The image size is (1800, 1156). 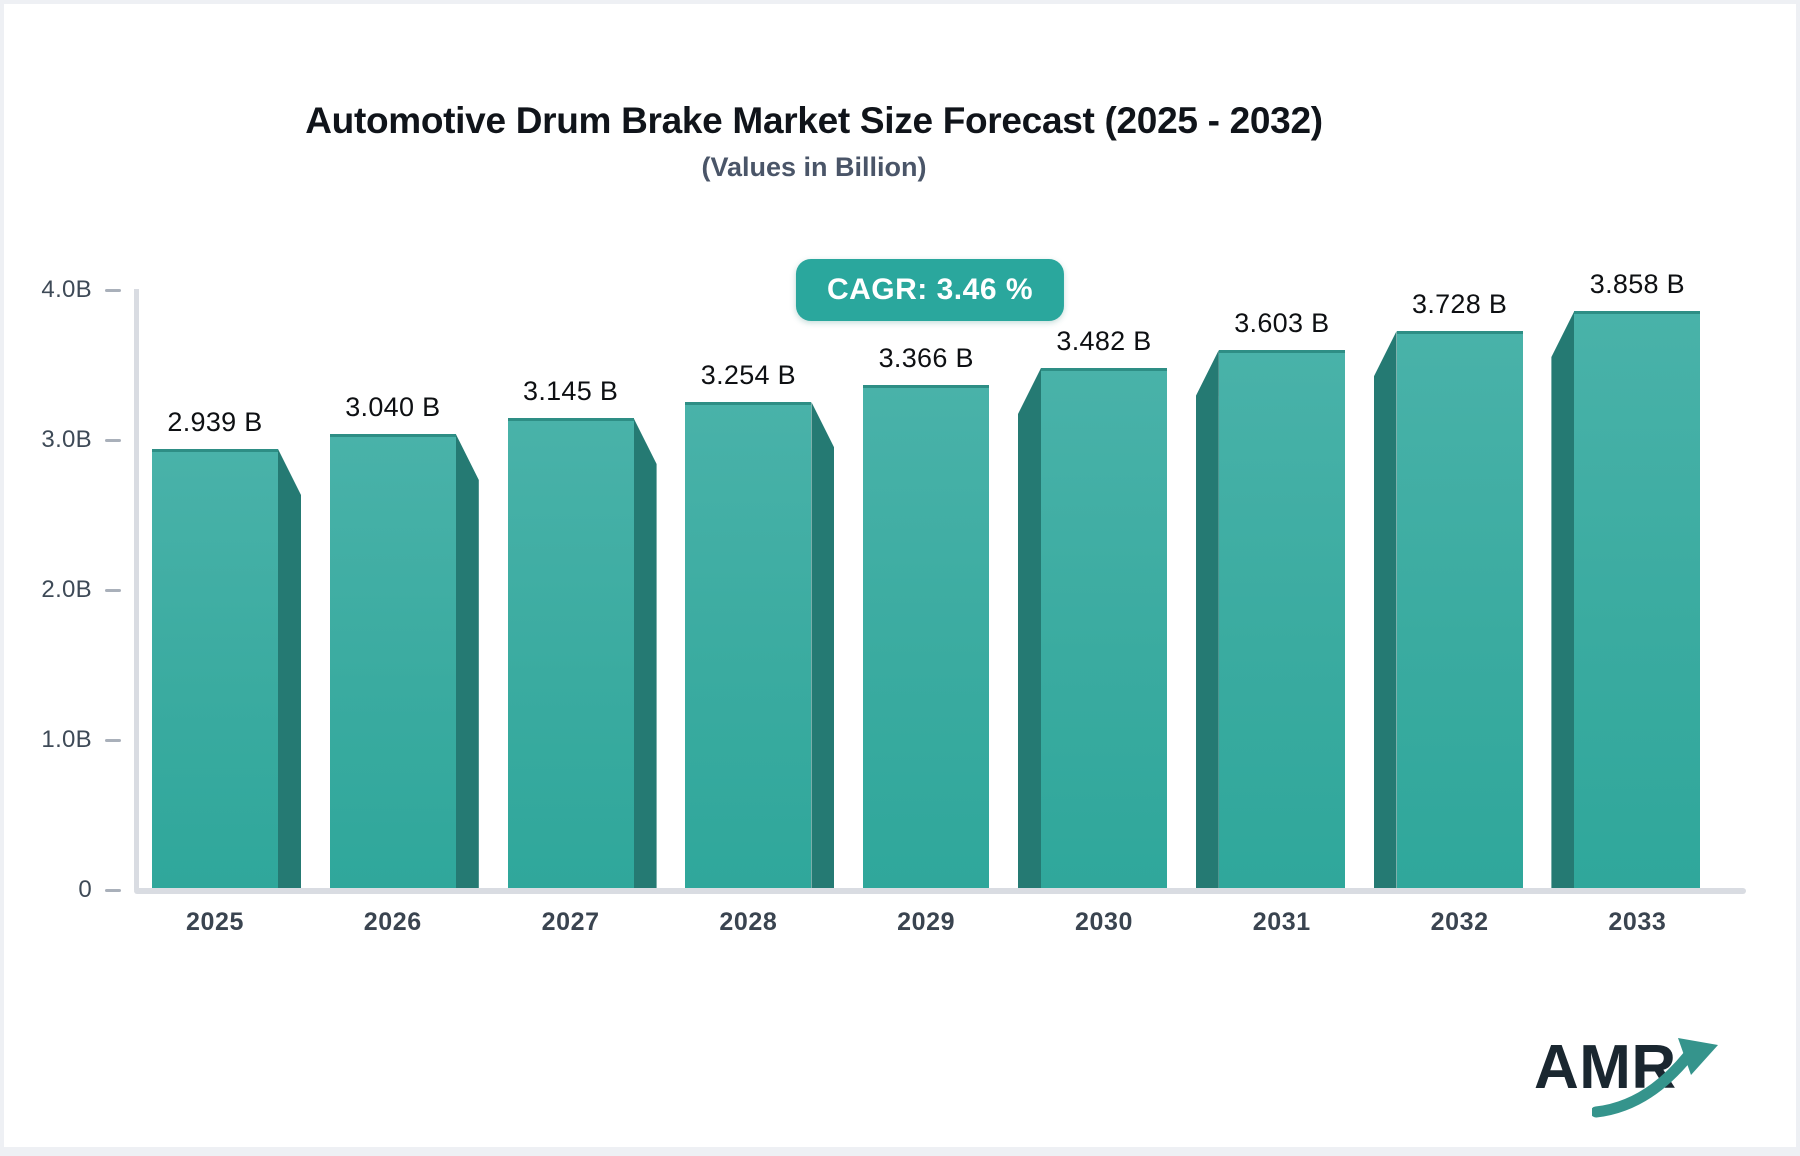 What do you see at coordinates (823, 646) in the screenshot?
I see `bar-2028-side-panel` at bounding box center [823, 646].